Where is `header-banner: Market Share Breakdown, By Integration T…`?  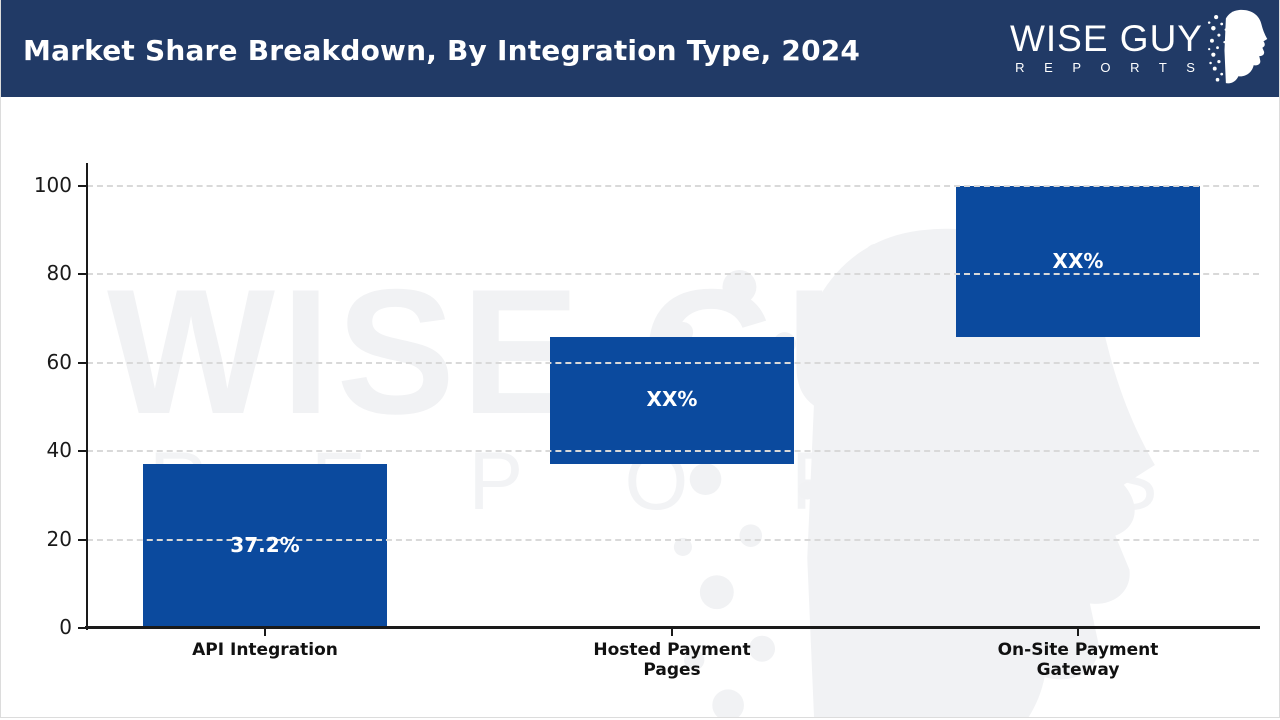 header-banner: Market Share Breakdown, By Integration T… is located at coordinates (640, 48).